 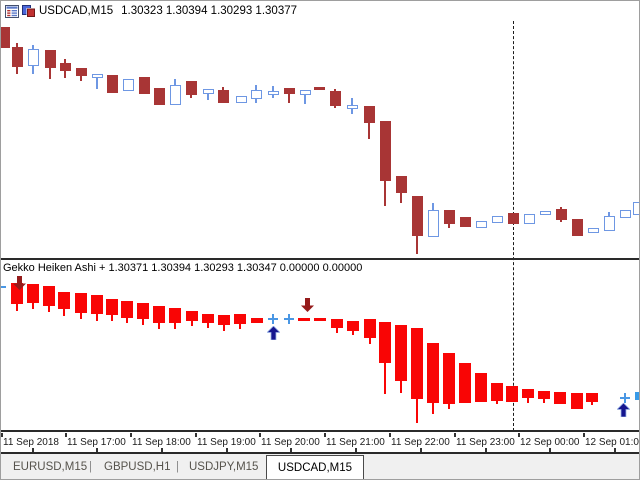 I want to click on time-axis-label: 11 Sep 18:00, so click(x=161, y=442).